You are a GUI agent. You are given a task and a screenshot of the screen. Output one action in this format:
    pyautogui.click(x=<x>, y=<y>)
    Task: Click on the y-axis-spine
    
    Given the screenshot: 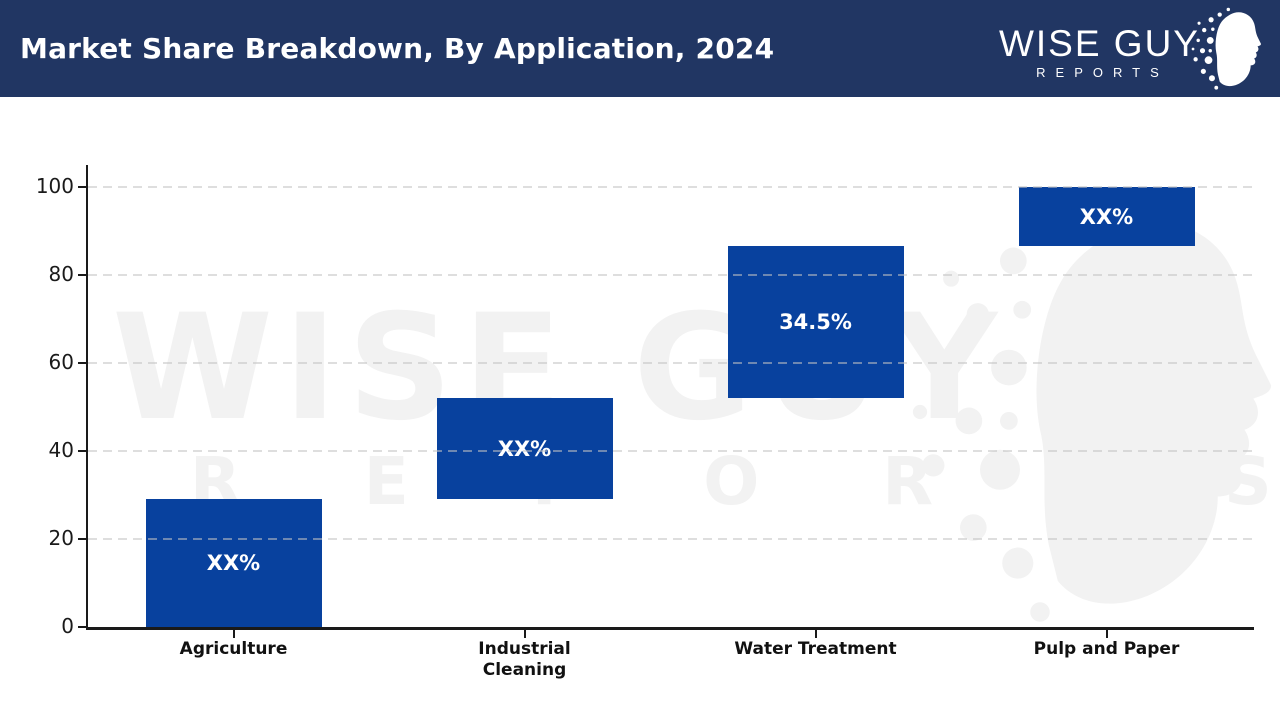 What is the action you would take?
    pyautogui.click(x=87, y=397)
    